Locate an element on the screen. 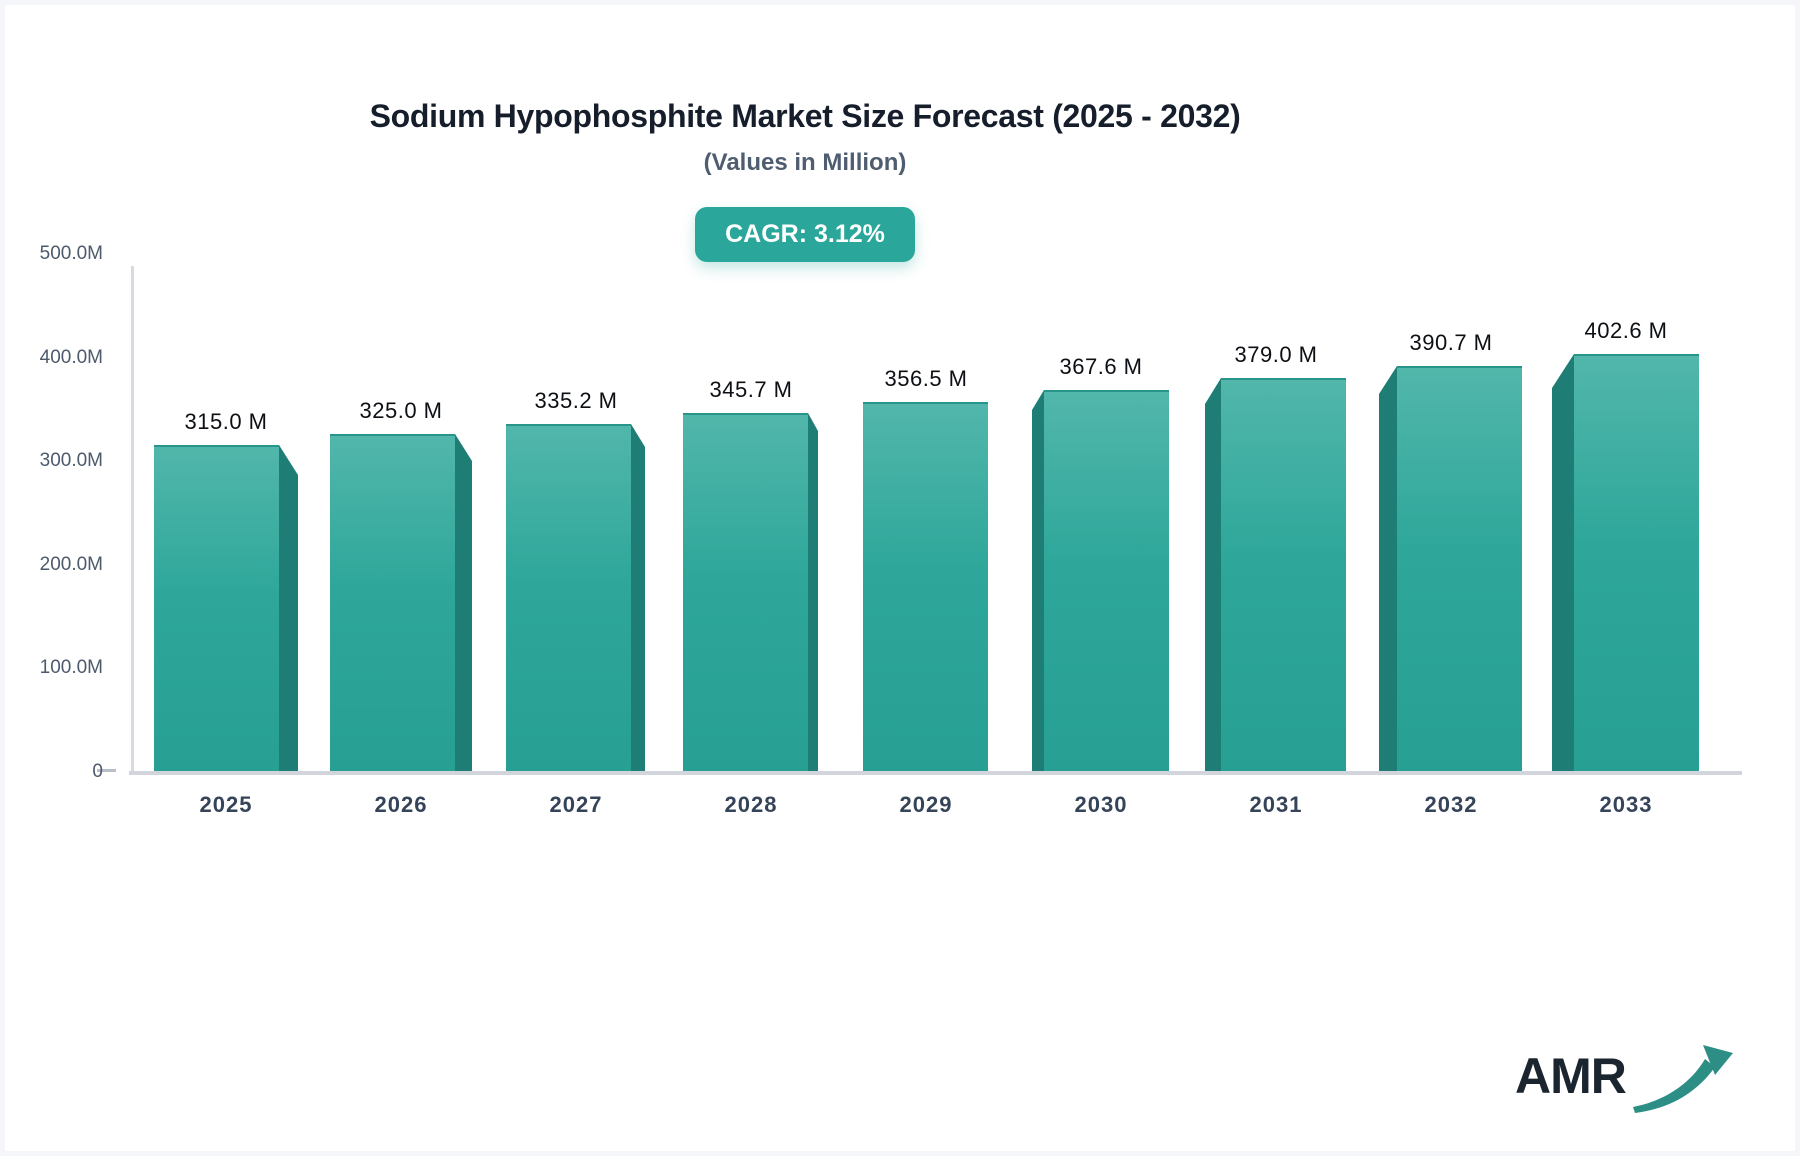 The width and height of the screenshot is (1800, 1156). bar-2026 is located at coordinates (401, 602).